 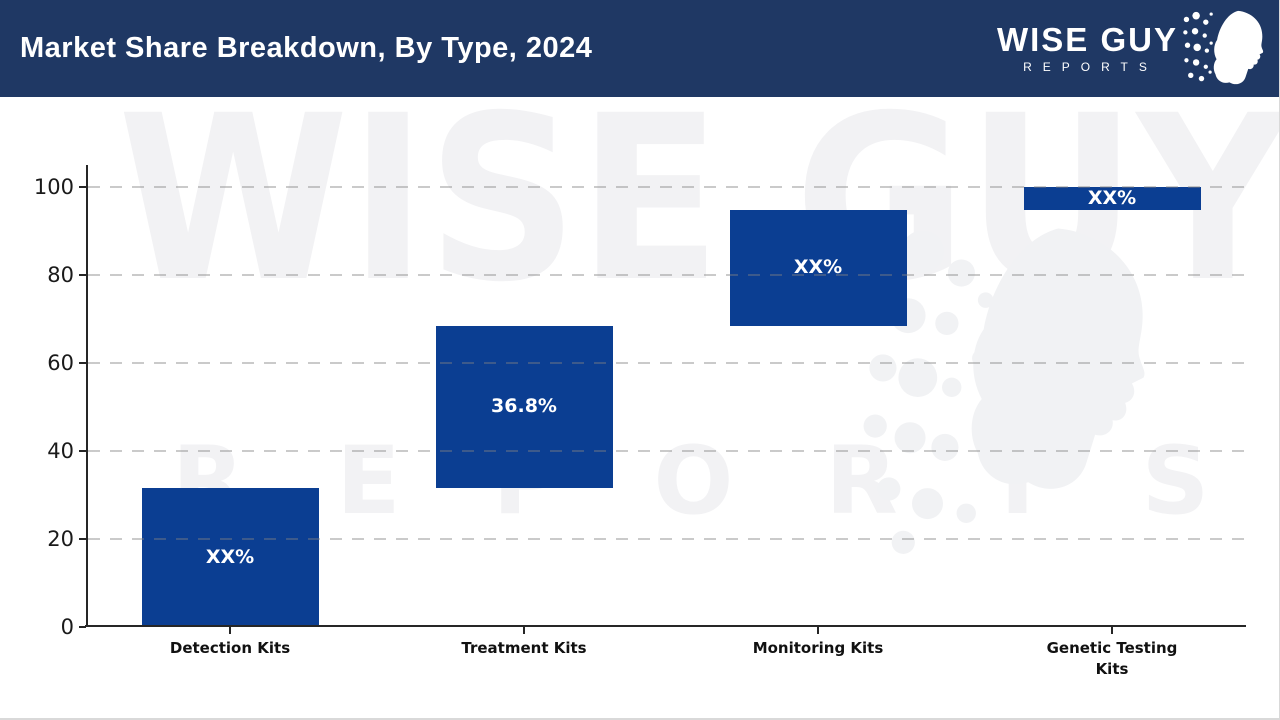 What do you see at coordinates (818, 648) in the screenshot?
I see `x-axis-label-monitoring-kits: Monitoring Kits` at bounding box center [818, 648].